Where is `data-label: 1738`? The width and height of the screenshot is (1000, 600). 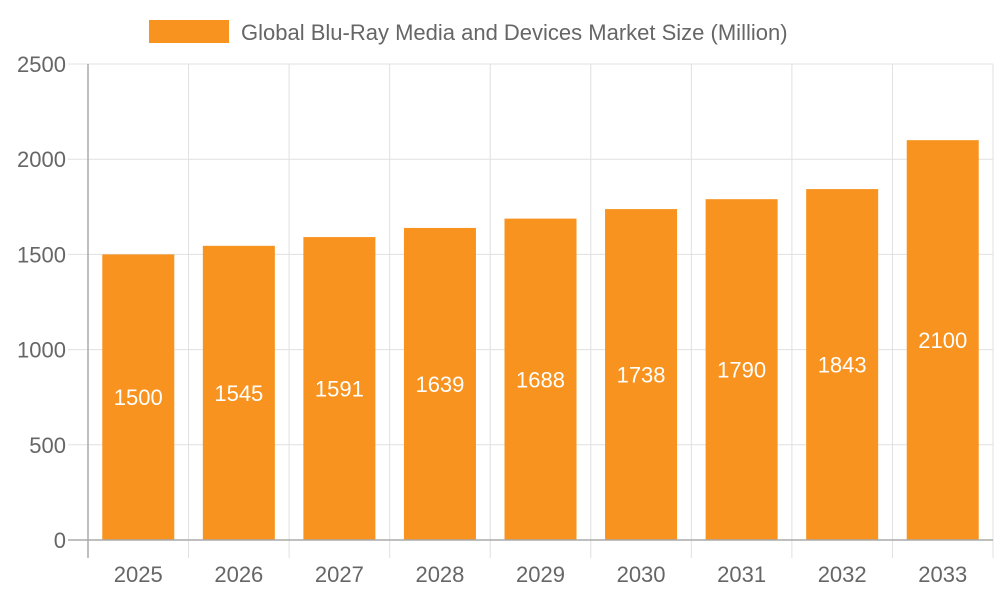
data-label: 1738 is located at coordinates (641, 375).